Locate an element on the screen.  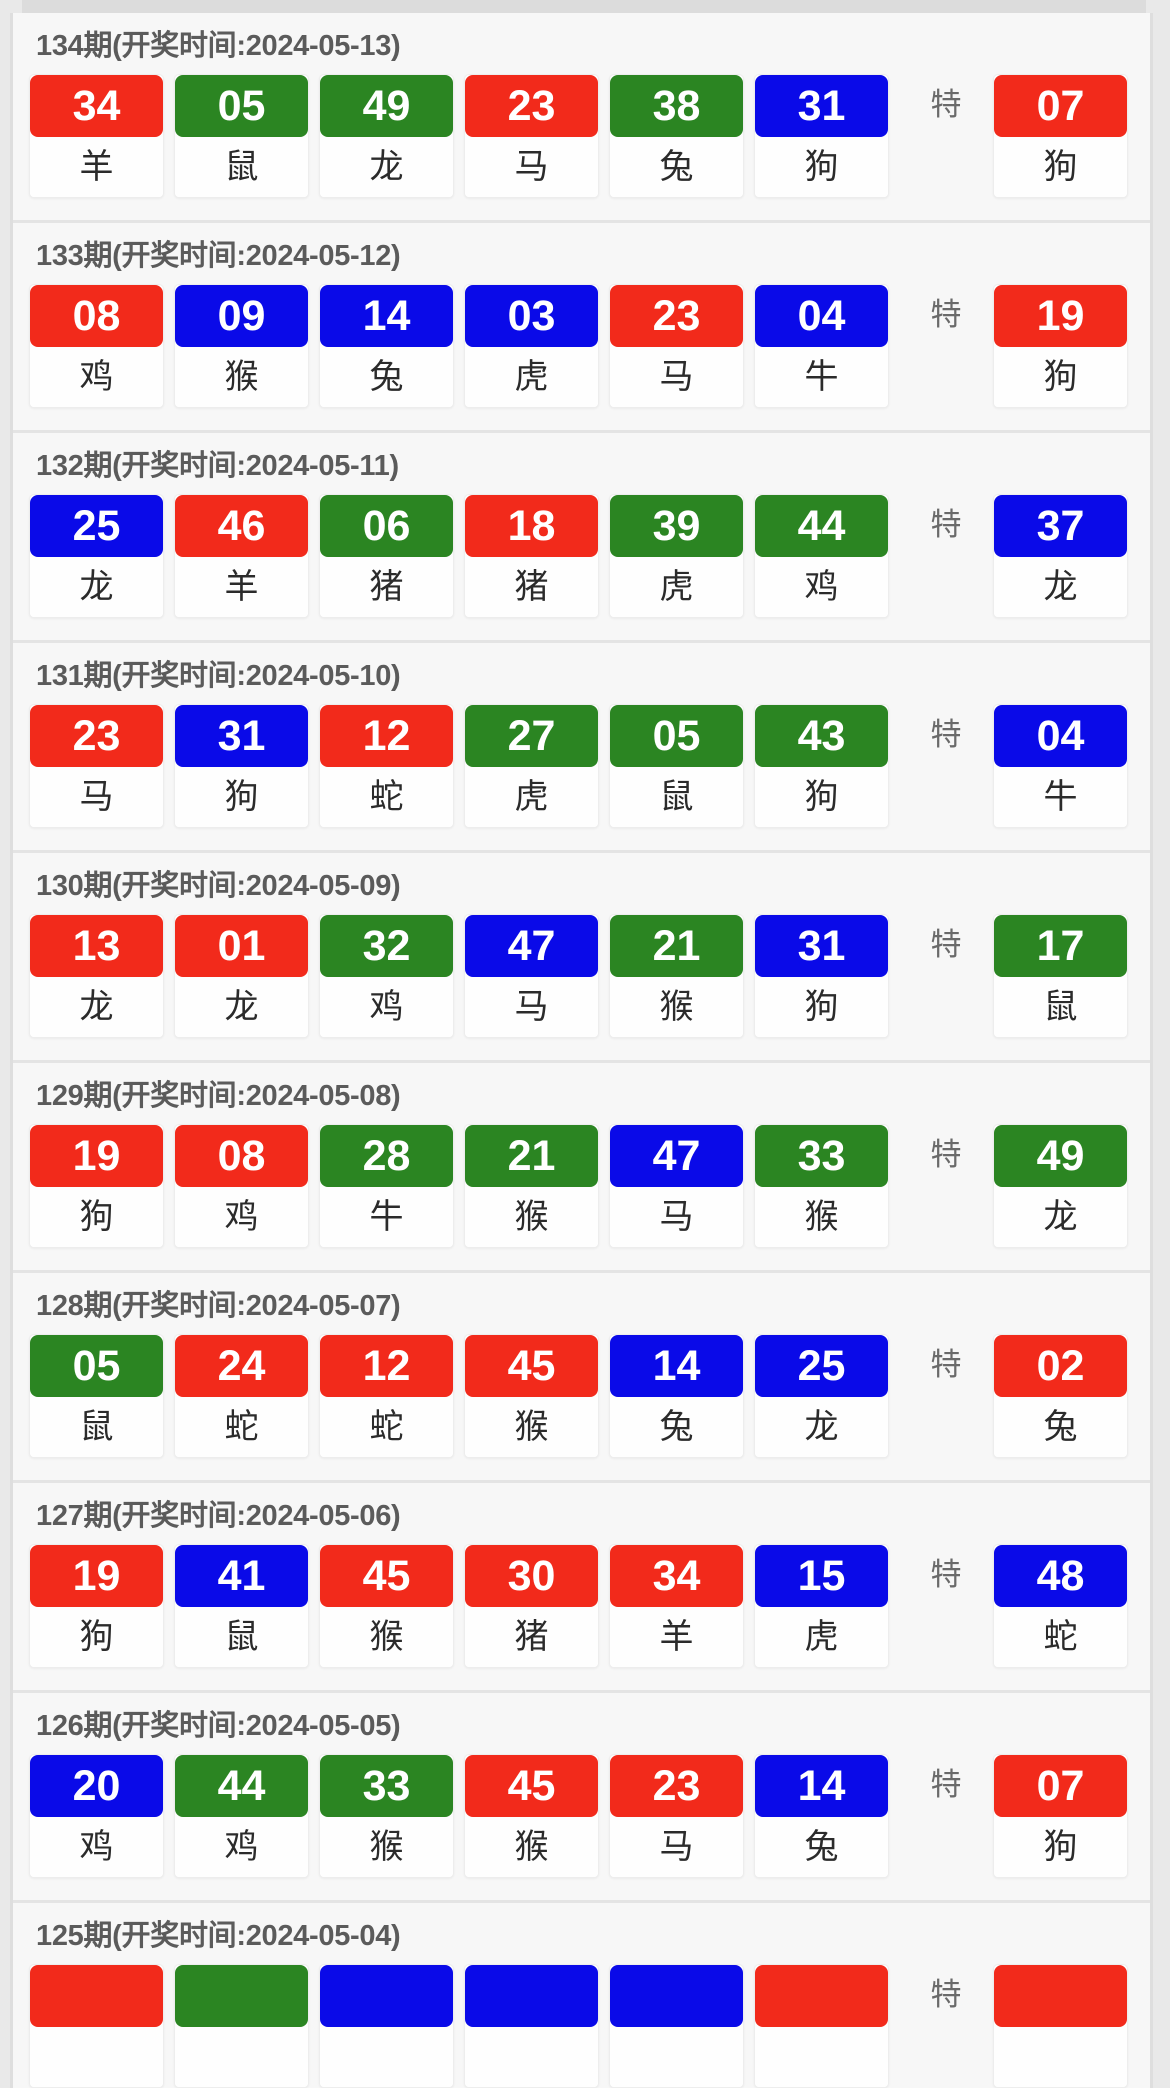
ball-cell: 46 羊 is located at coordinates (241, 556).